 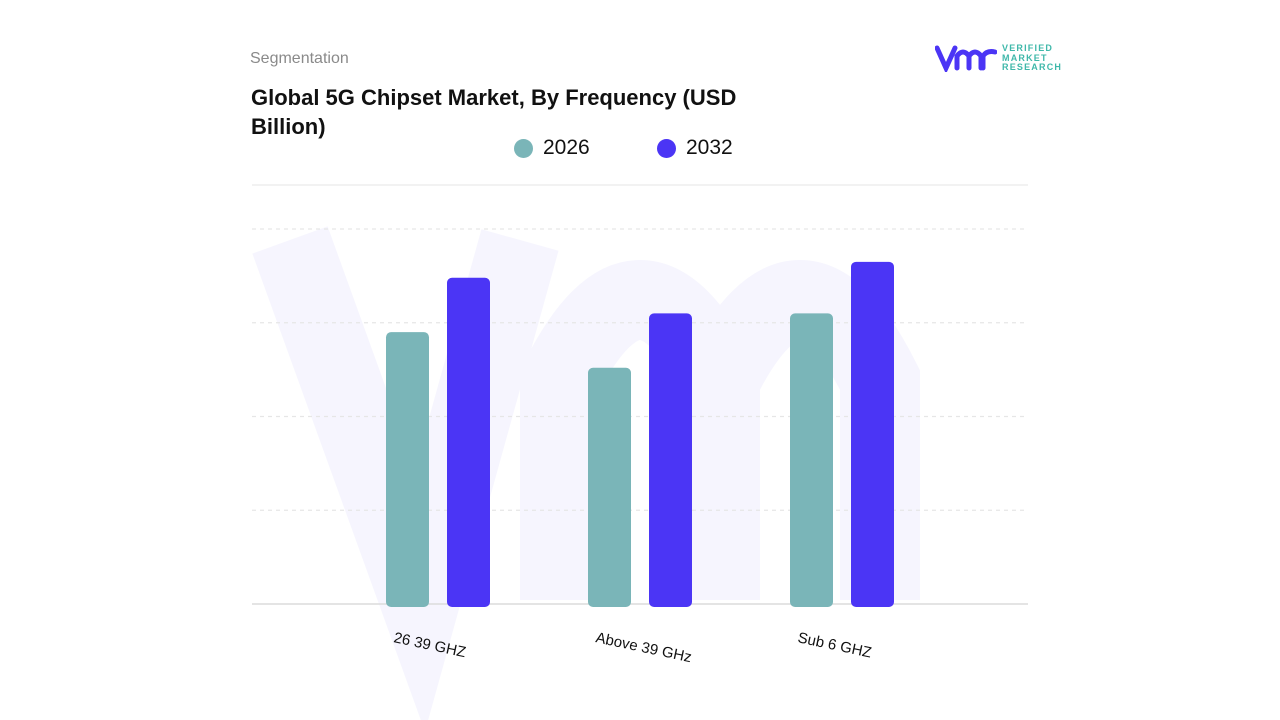 I want to click on vmr-logo: VERIFIED MARKET RESEARCH, so click(x=999, y=58).